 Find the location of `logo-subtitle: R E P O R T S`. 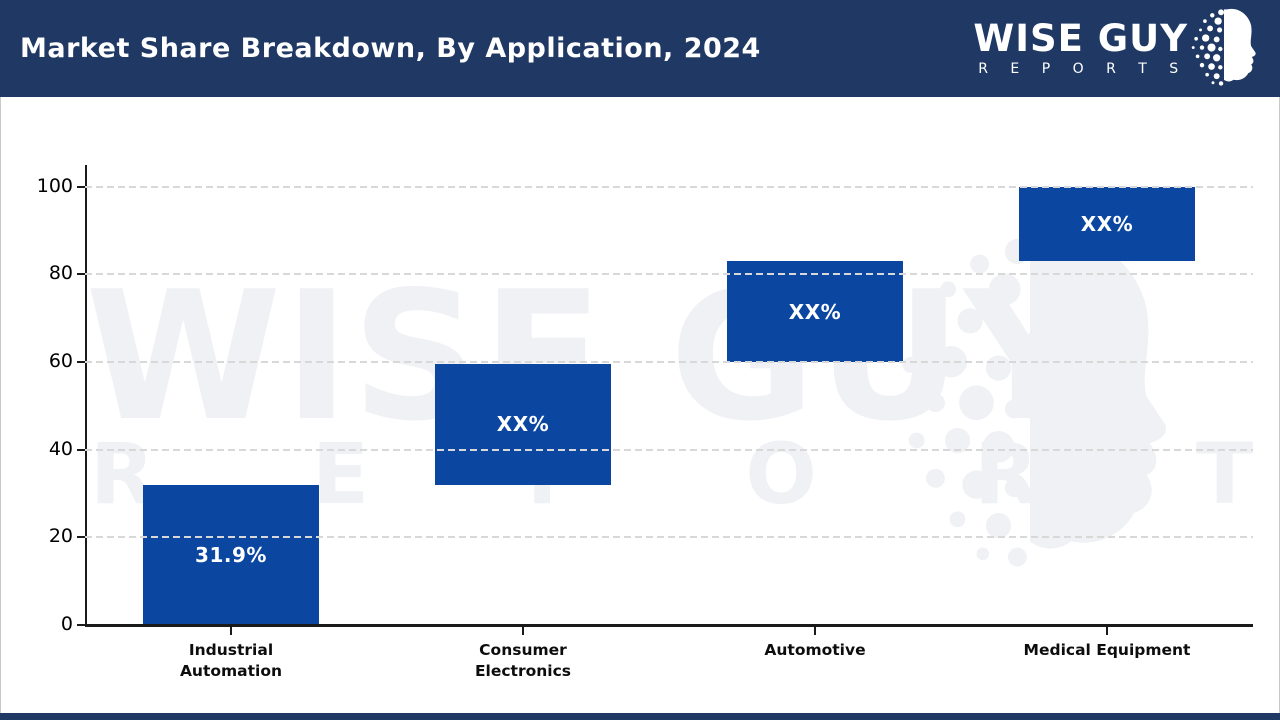

logo-subtitle: R E P O R T S is located at coordinates (1083, 69).